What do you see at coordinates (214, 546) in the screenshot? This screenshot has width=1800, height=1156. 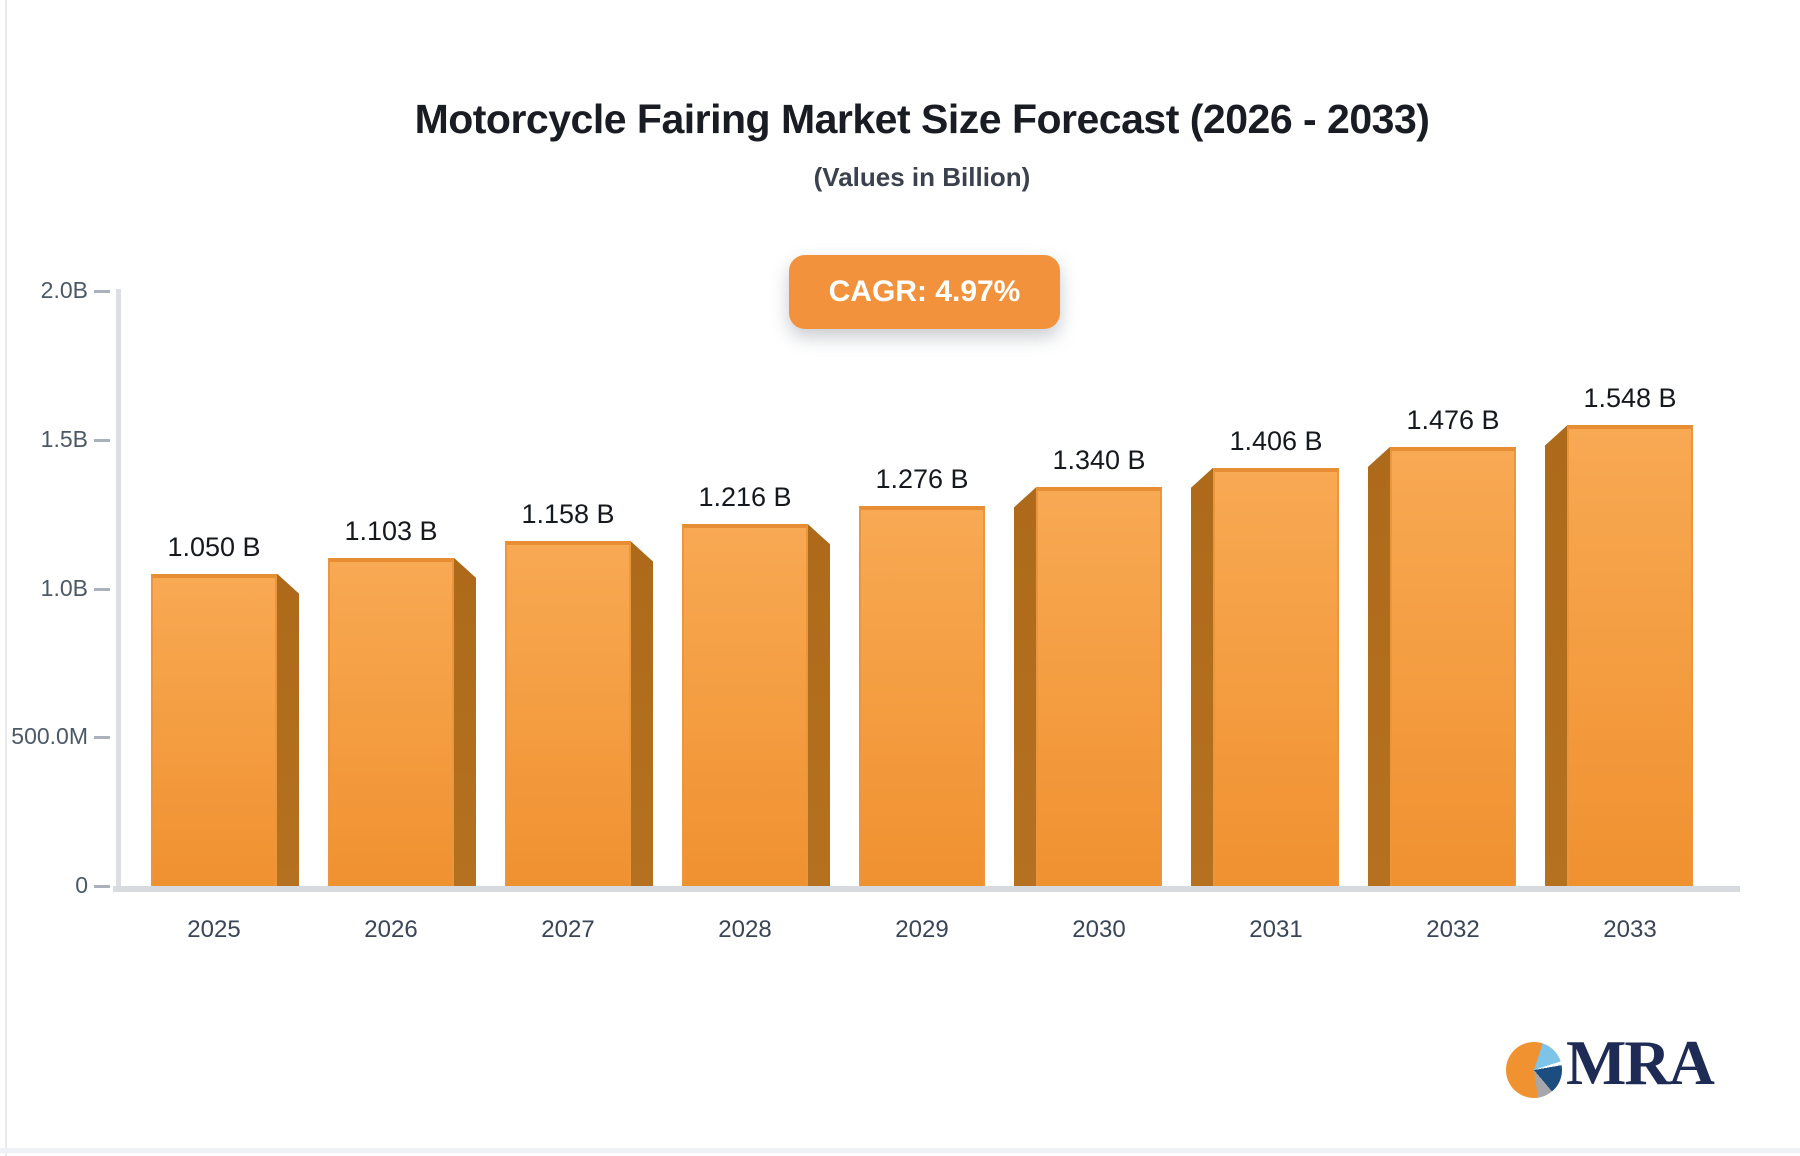 I see `bar-value-label-2025: 1.050 B` at bounding box center [214, 546].